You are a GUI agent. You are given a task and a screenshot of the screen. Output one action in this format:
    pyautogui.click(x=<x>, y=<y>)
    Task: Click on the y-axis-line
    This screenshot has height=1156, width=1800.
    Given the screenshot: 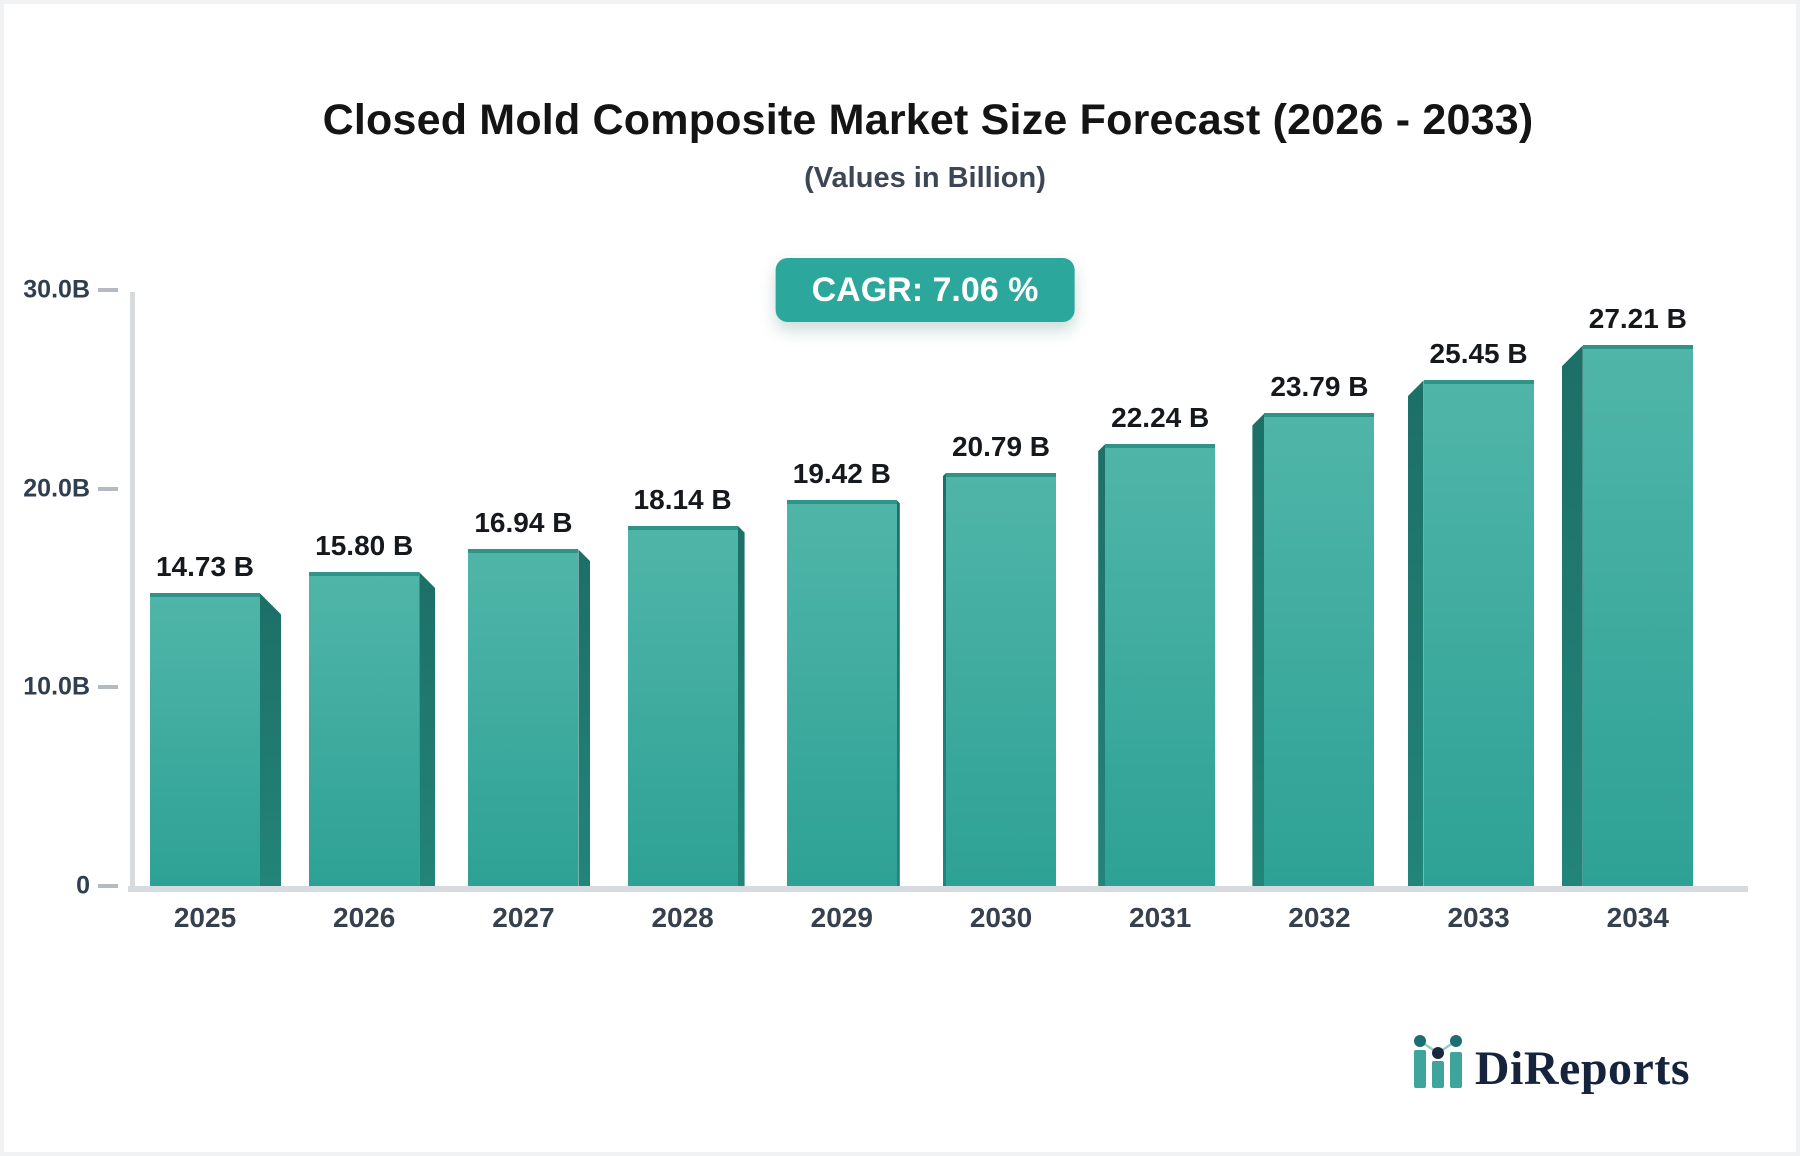 What is the action you would take?
    pyautogui.click(x=132, y=592)
    